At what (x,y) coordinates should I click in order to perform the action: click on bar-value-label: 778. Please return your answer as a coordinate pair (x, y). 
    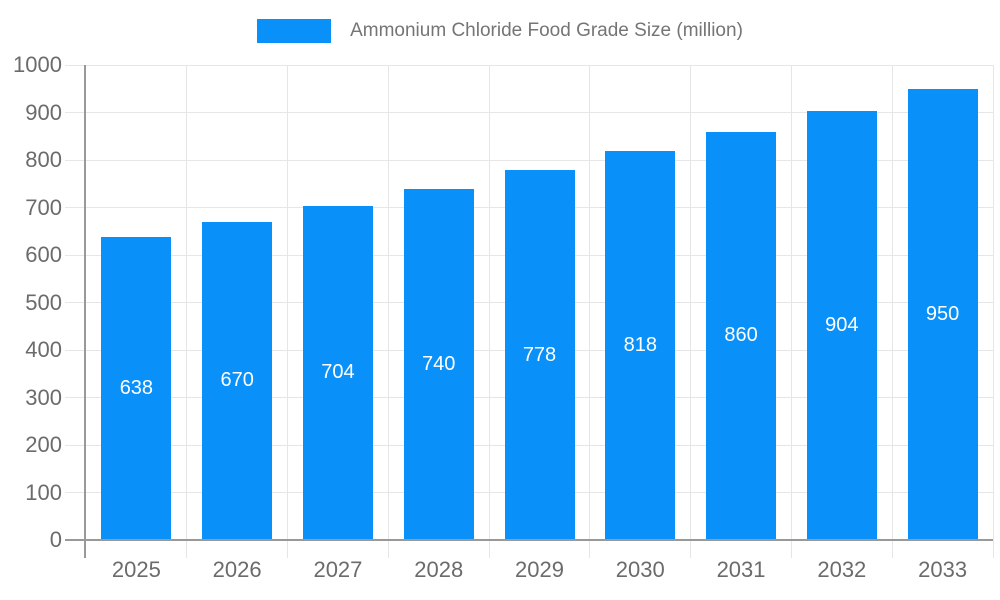
    Looking at the image, I should click on (539, 354).